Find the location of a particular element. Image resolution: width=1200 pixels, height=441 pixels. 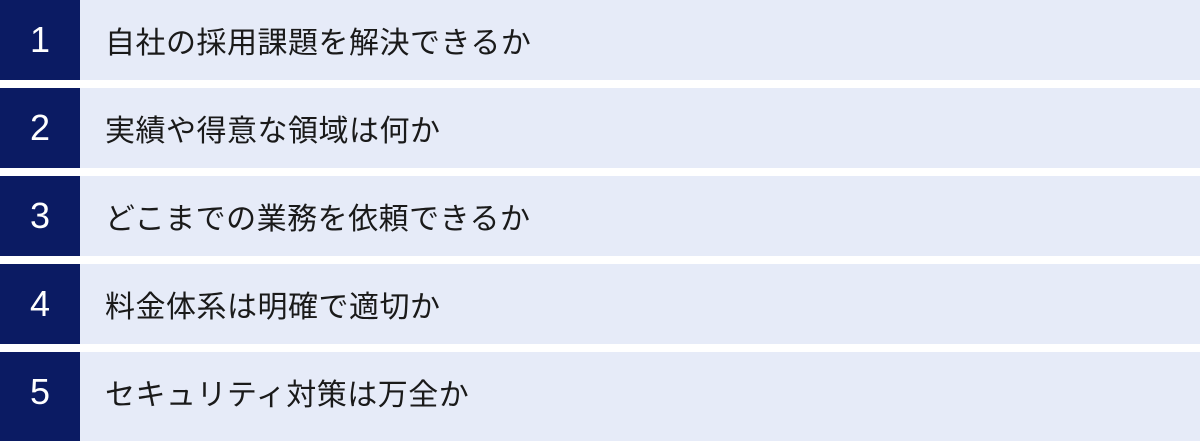

item-number-badge: 5 is located at coordinates (40, 396).